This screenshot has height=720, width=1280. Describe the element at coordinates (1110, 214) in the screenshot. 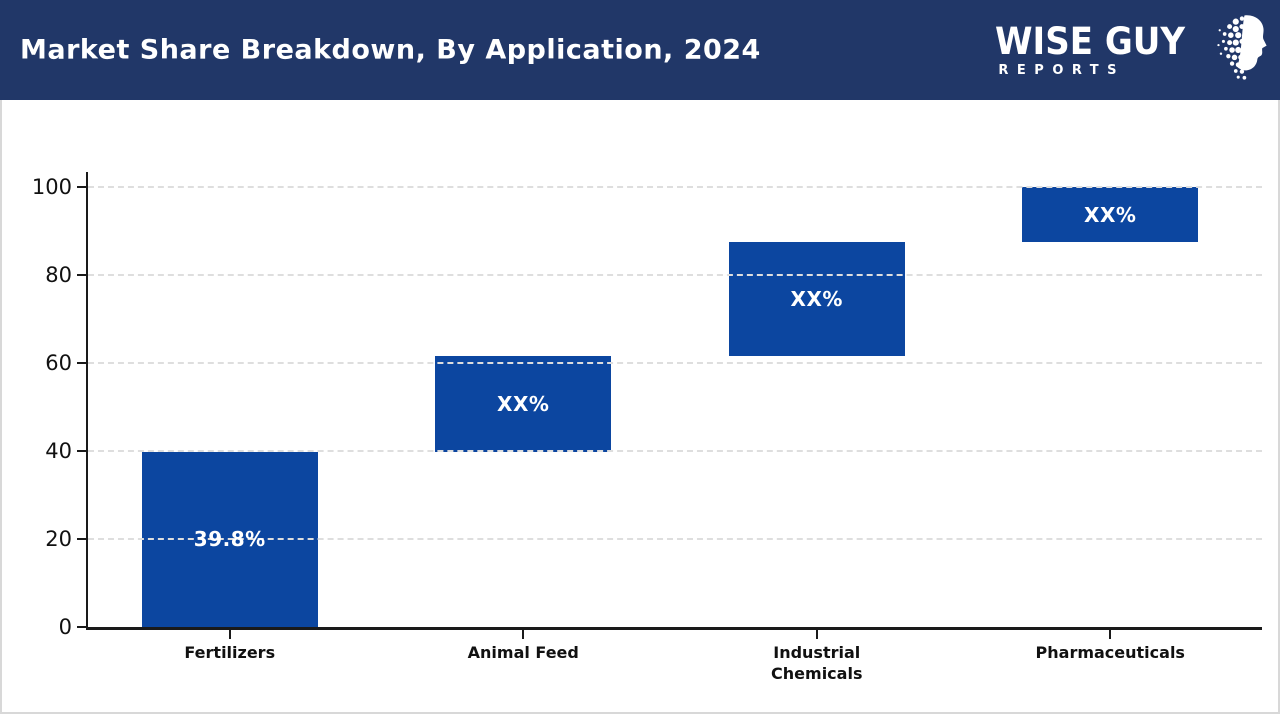

I see `bar-label-pharmaceuticals: XX%` at that location.